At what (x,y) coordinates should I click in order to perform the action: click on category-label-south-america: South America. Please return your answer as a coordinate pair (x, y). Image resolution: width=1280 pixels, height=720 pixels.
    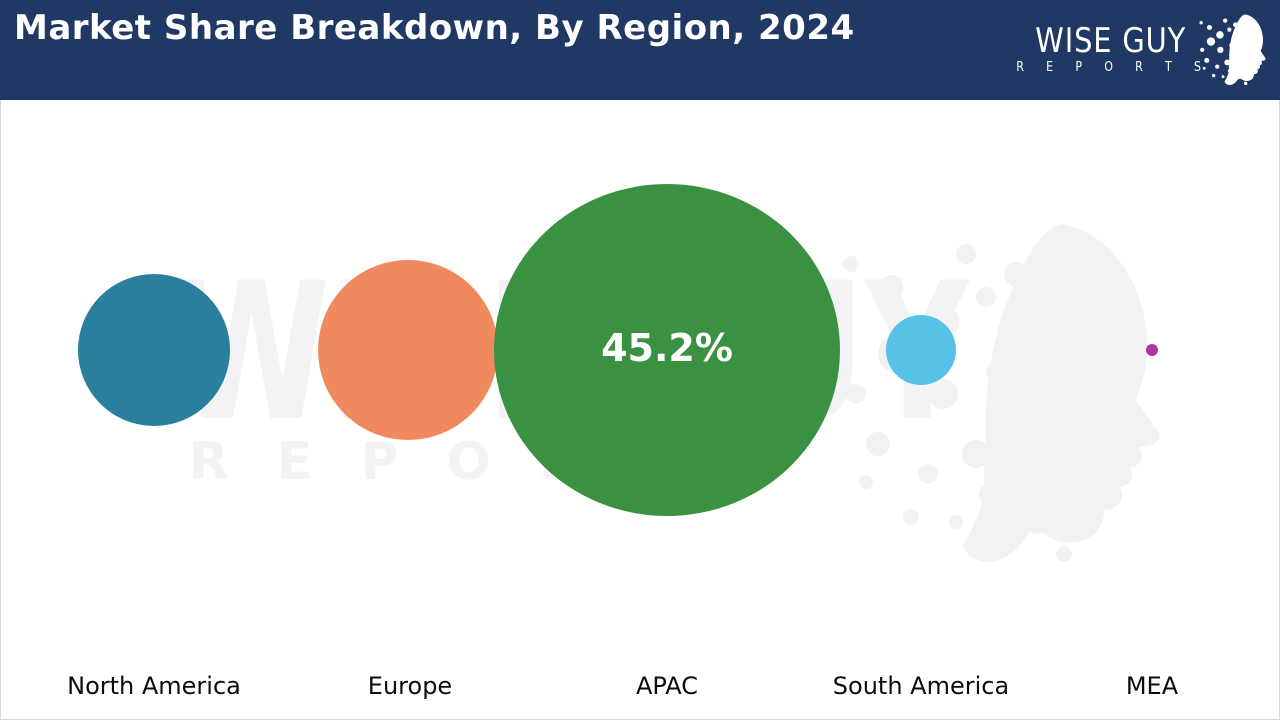
    Looking at the image, I should click on (921, 686).